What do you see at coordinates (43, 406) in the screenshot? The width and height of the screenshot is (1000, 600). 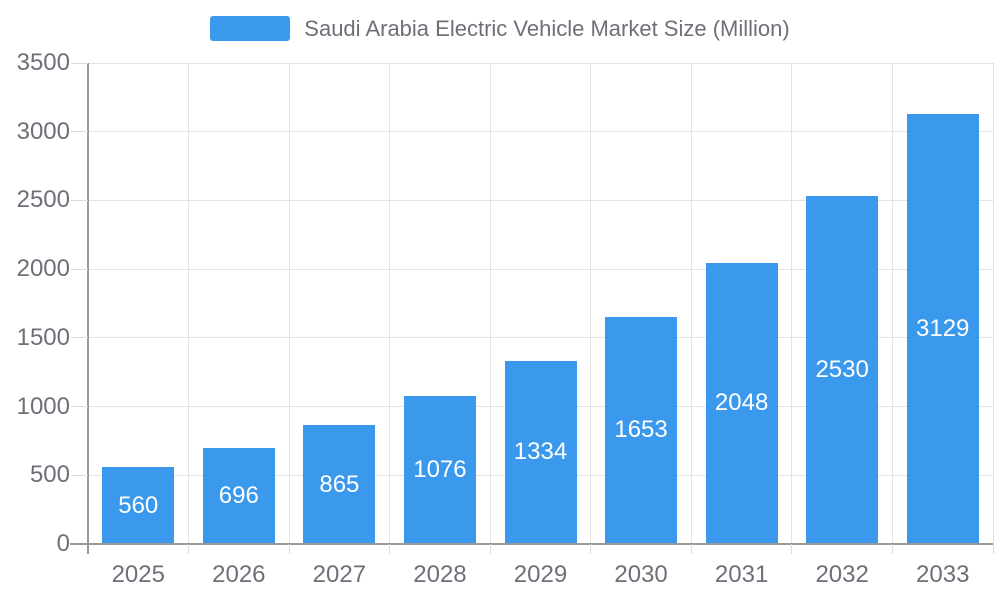 I see `y-tick-label: 1000` at bounding box center [43, 406].